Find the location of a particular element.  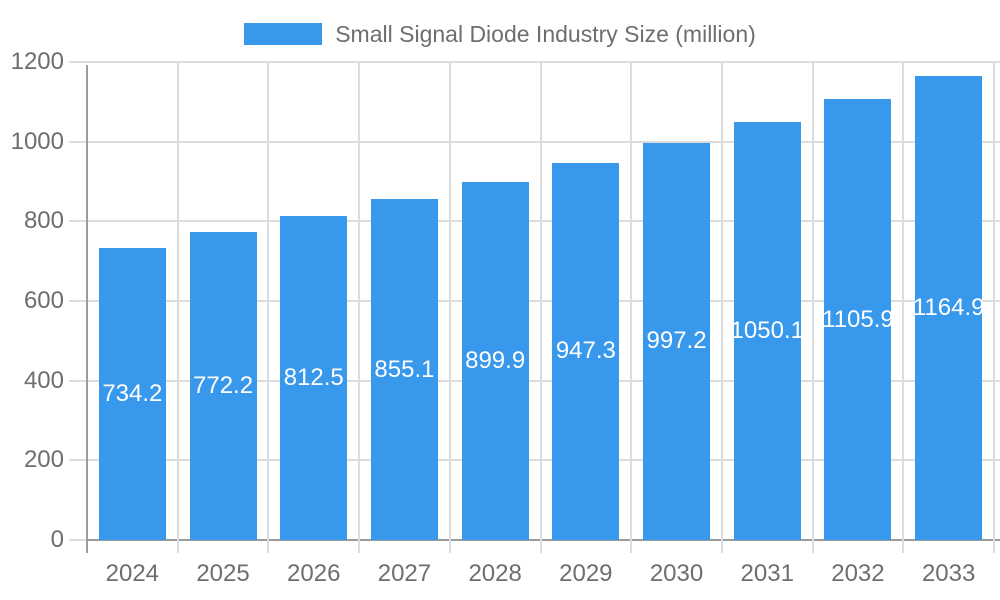

x-tick-label: 2032 is located at coordinates (858, 573).